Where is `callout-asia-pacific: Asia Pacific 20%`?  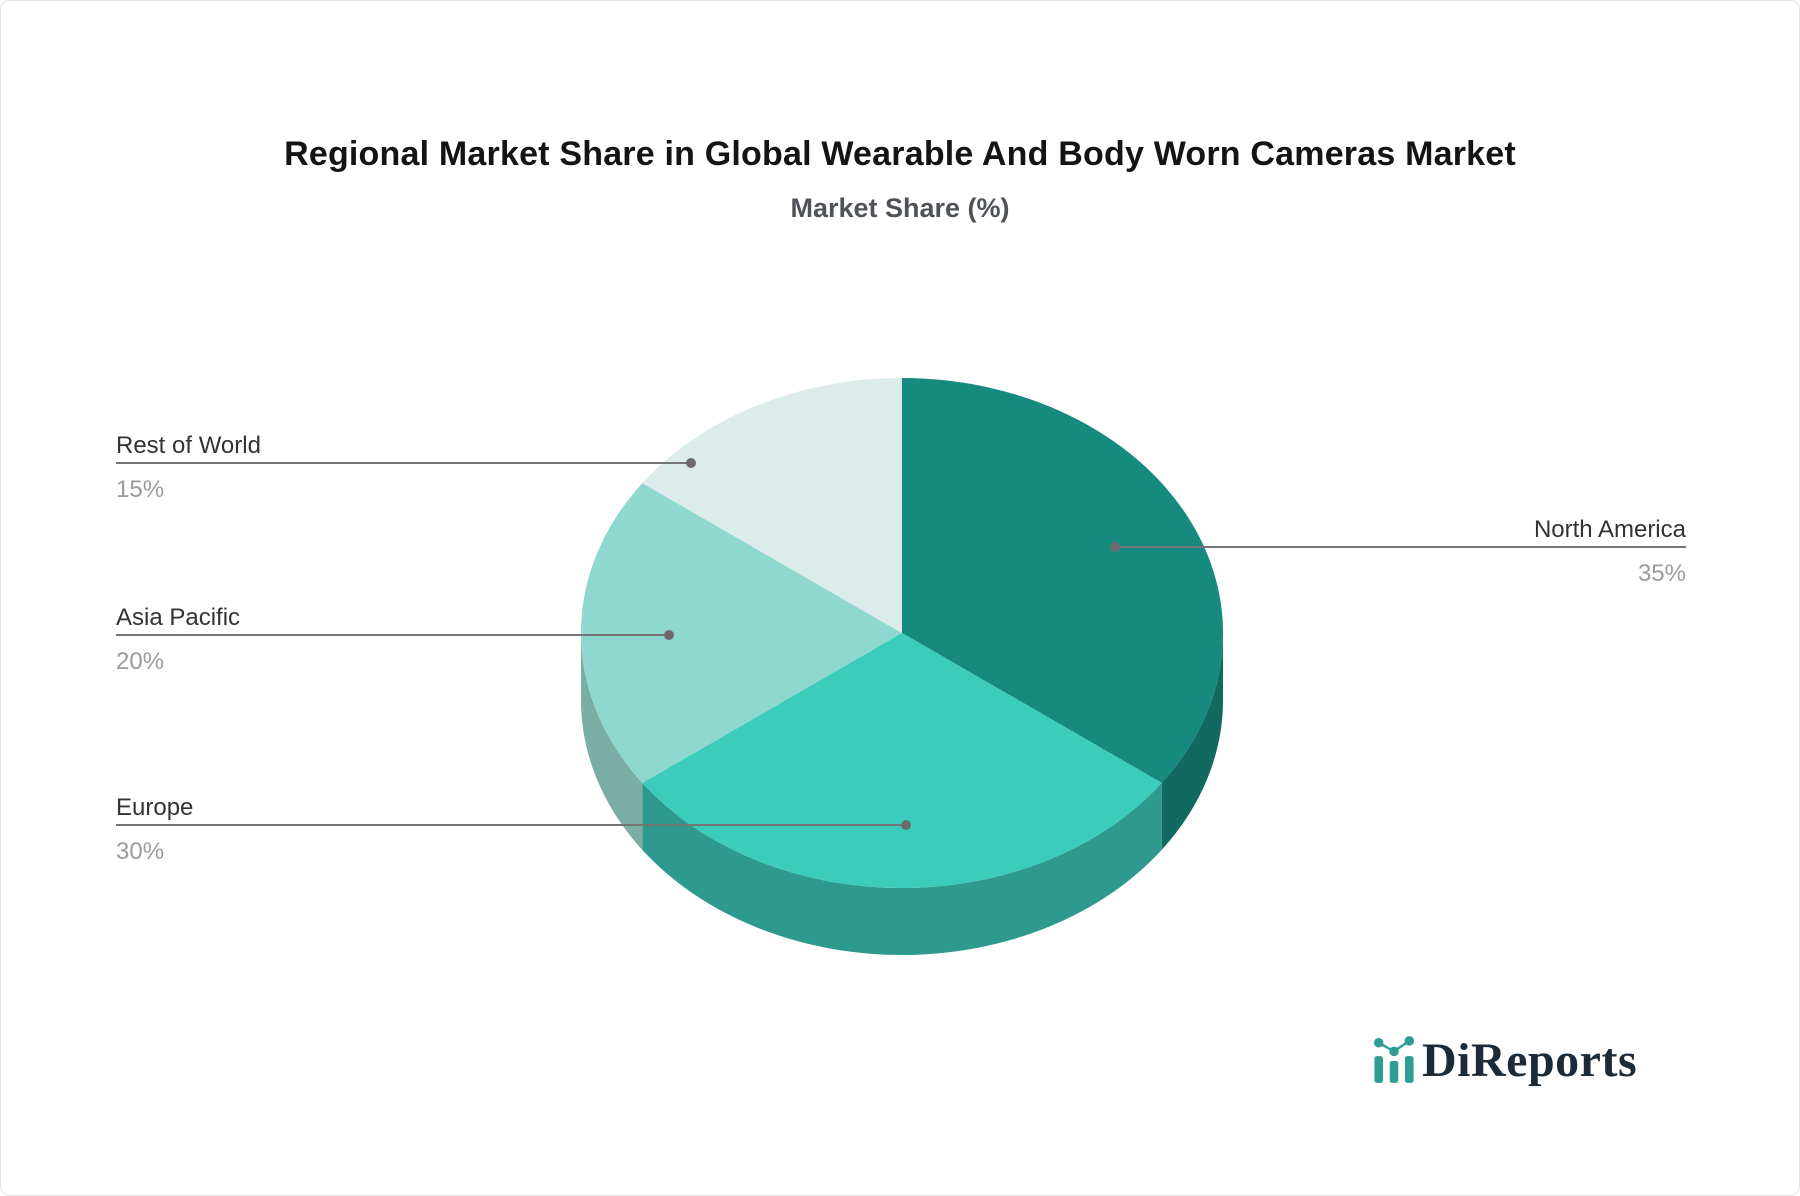 callout-asia-pacific: Asia Pacific 20% is located at coordinates (395, 639).